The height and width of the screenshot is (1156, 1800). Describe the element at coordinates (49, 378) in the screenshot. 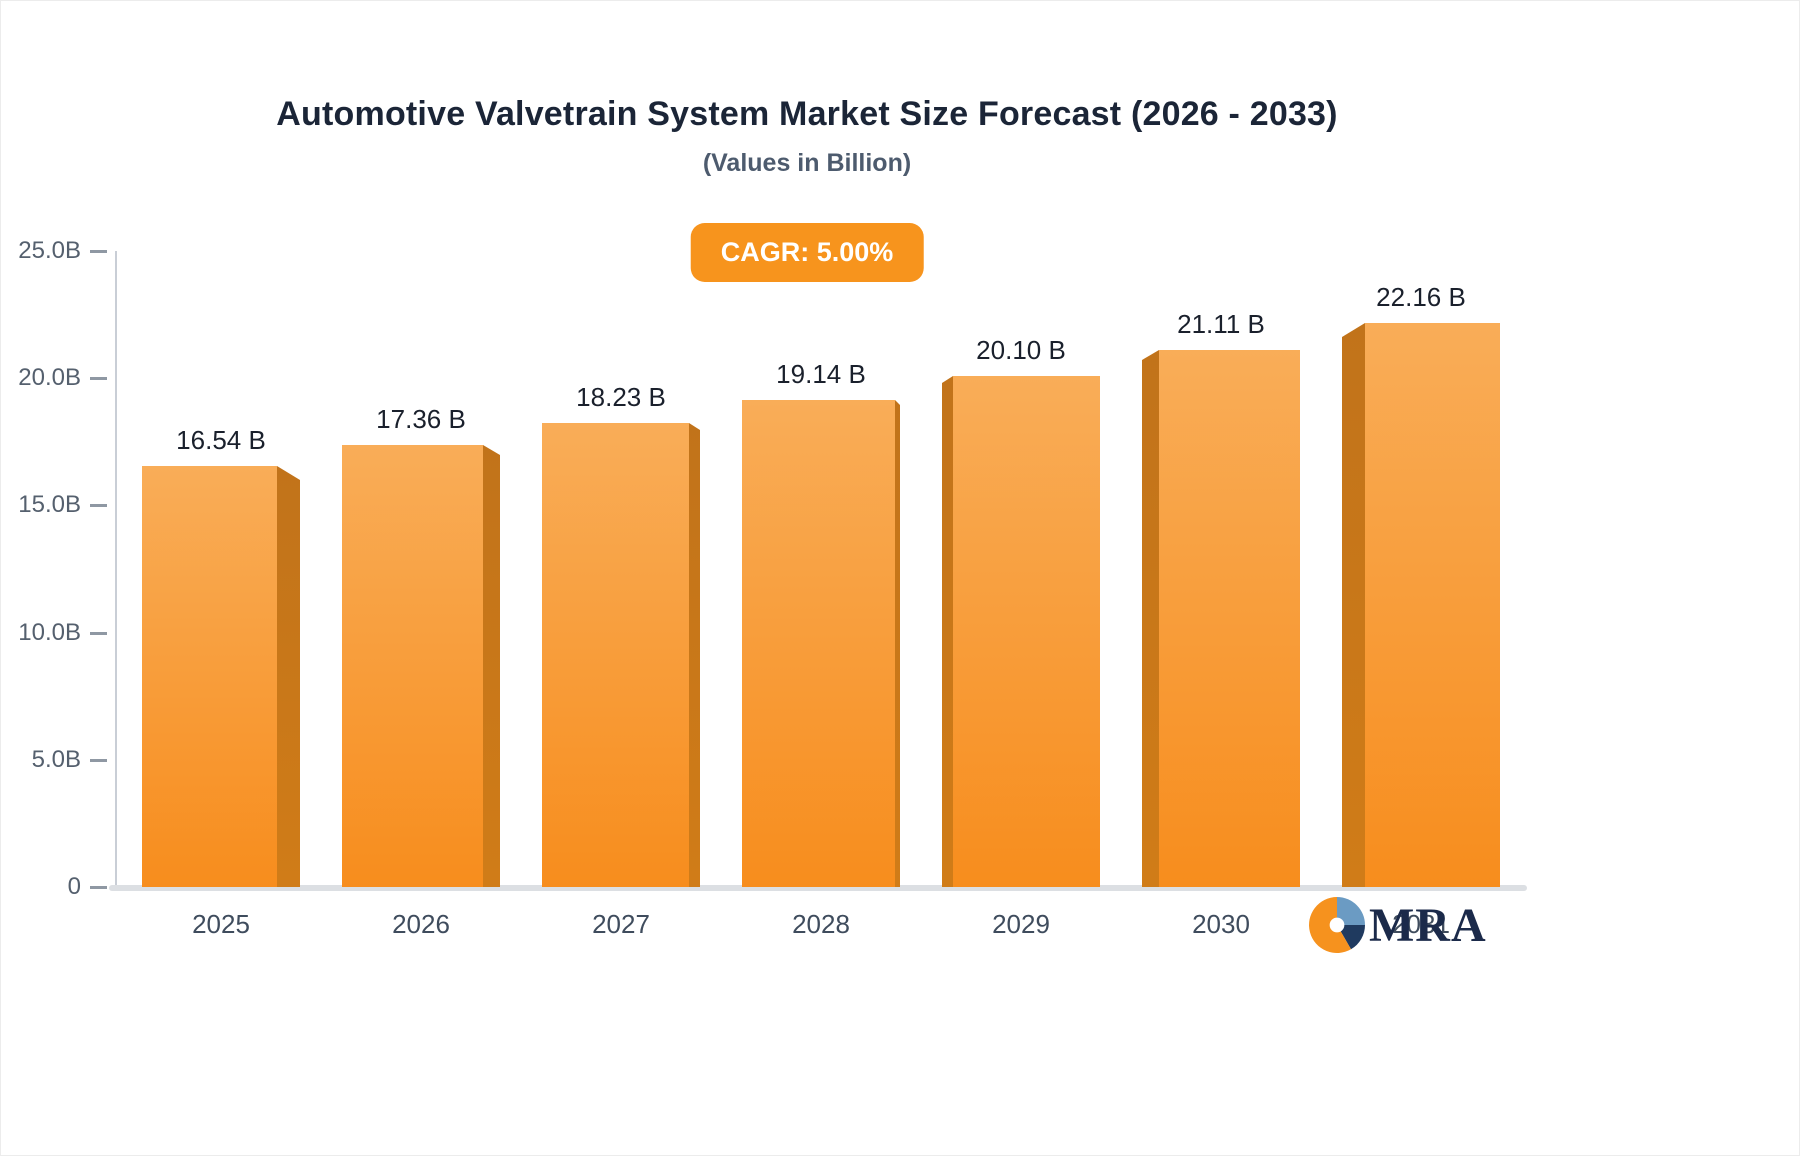

I see `y-tick-label: 20.0B` at that location.